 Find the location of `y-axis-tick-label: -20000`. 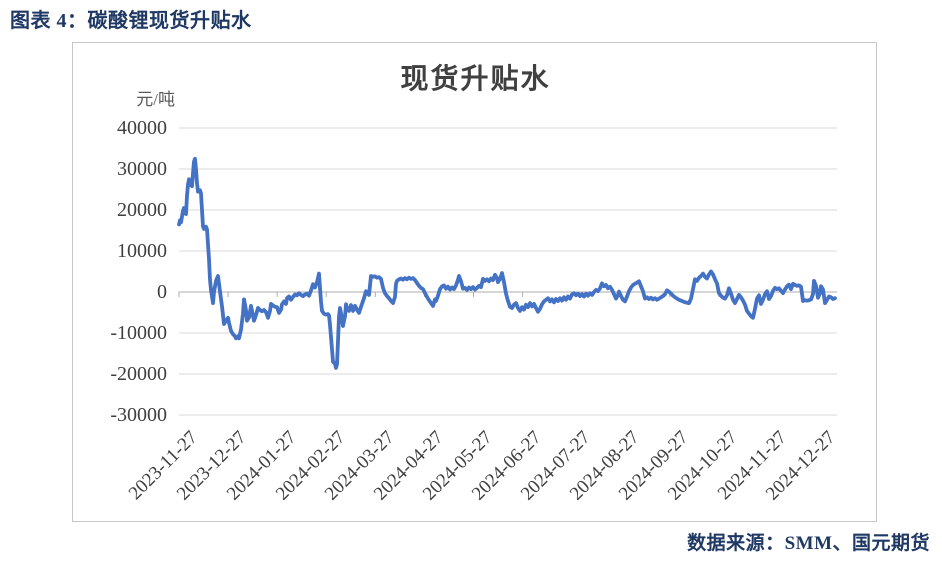

y-axis-tick-label: -20000 is located at coordinates (138, 374).